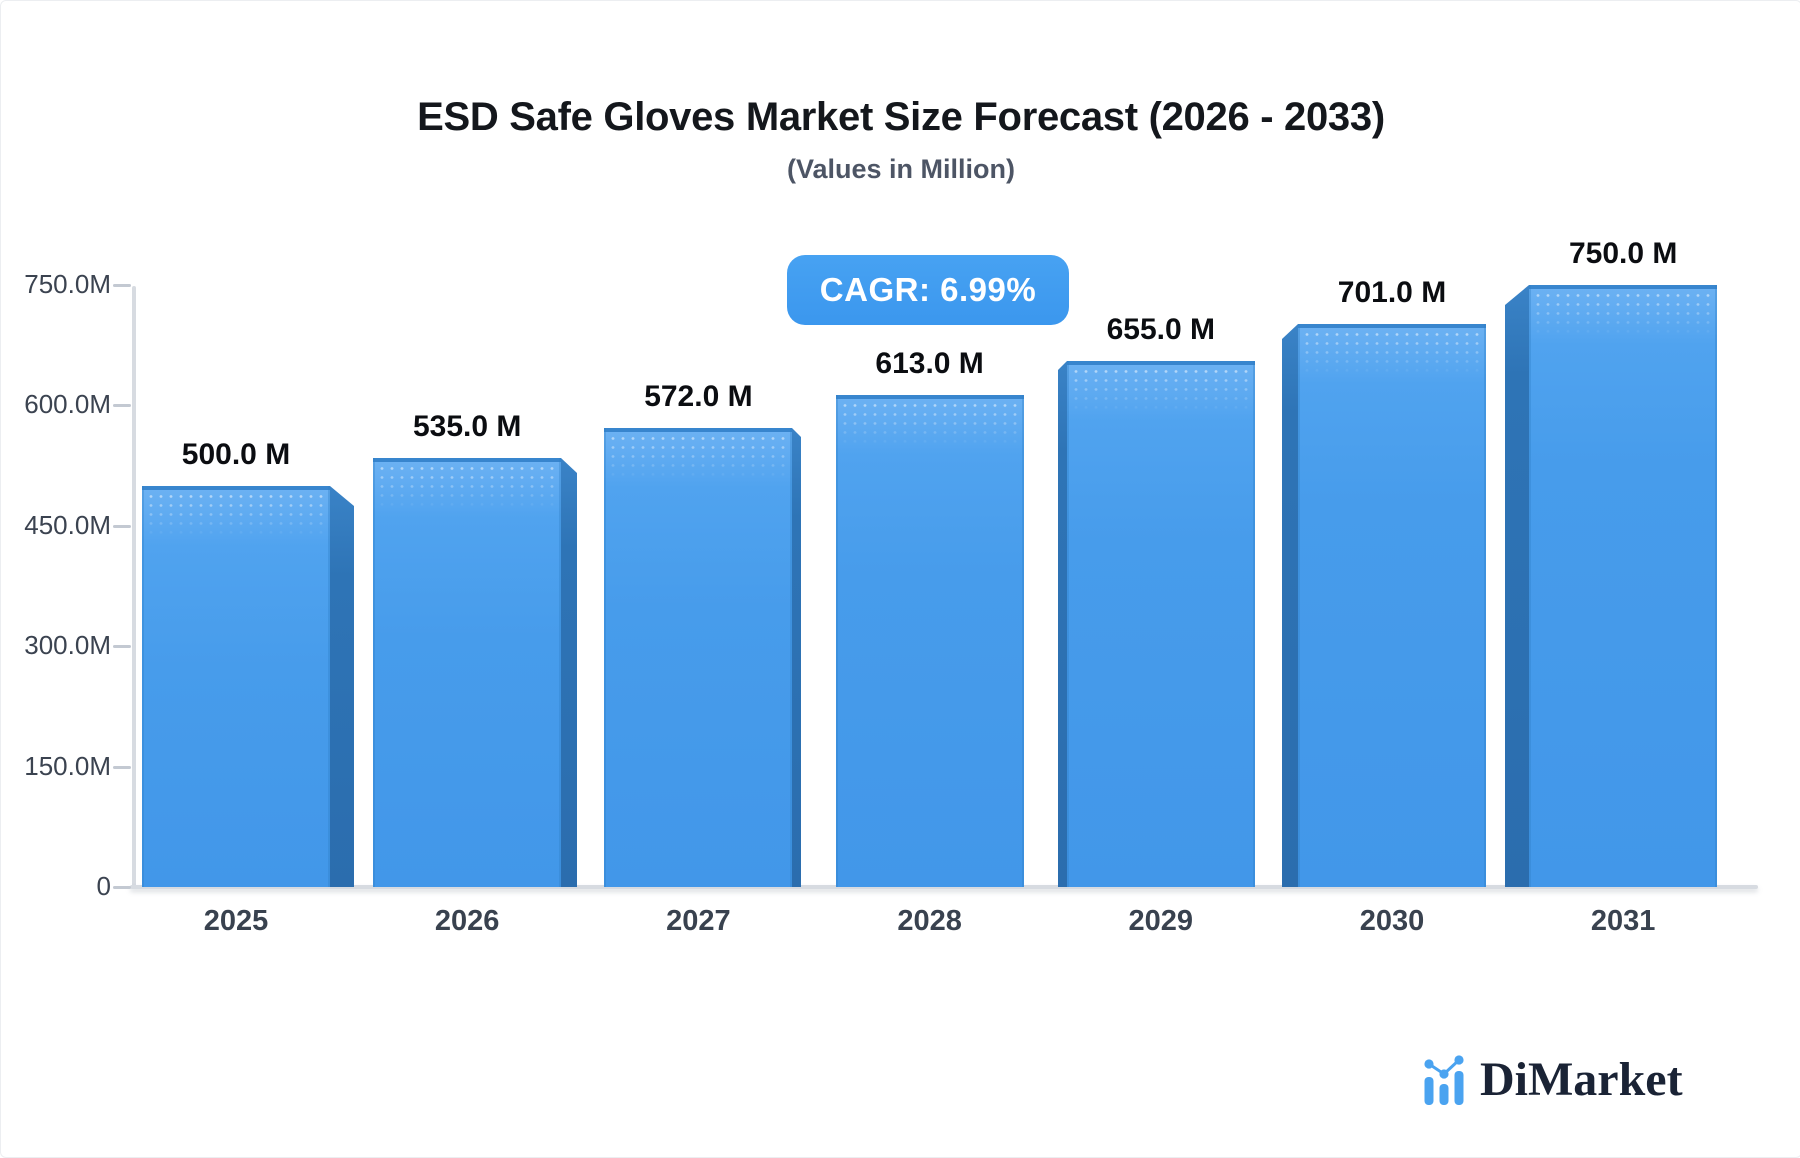 The image size is (1800, 1158). What do you see at coordinates (1161, 624) in the screenshot?
I see `bar-2029` at bounding box center [1161, 624].